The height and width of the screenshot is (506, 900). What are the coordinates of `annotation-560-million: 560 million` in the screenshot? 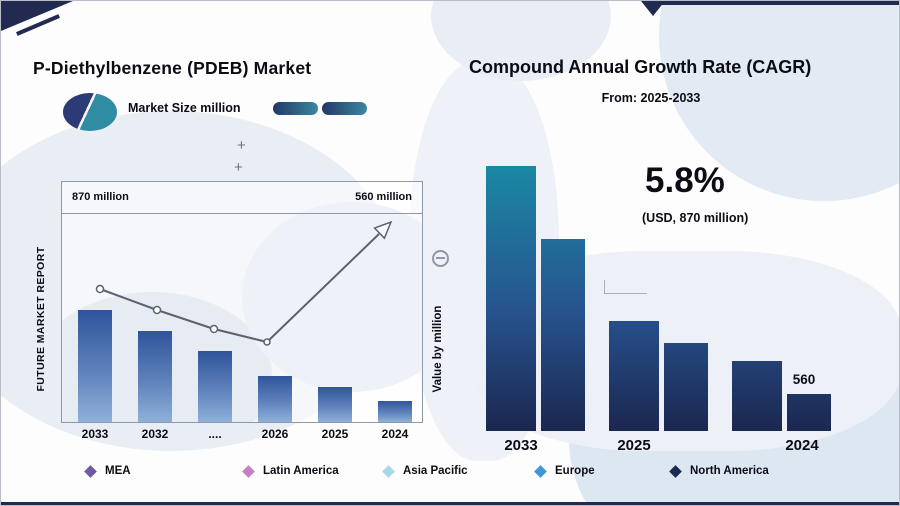 It's located at (383, 197).